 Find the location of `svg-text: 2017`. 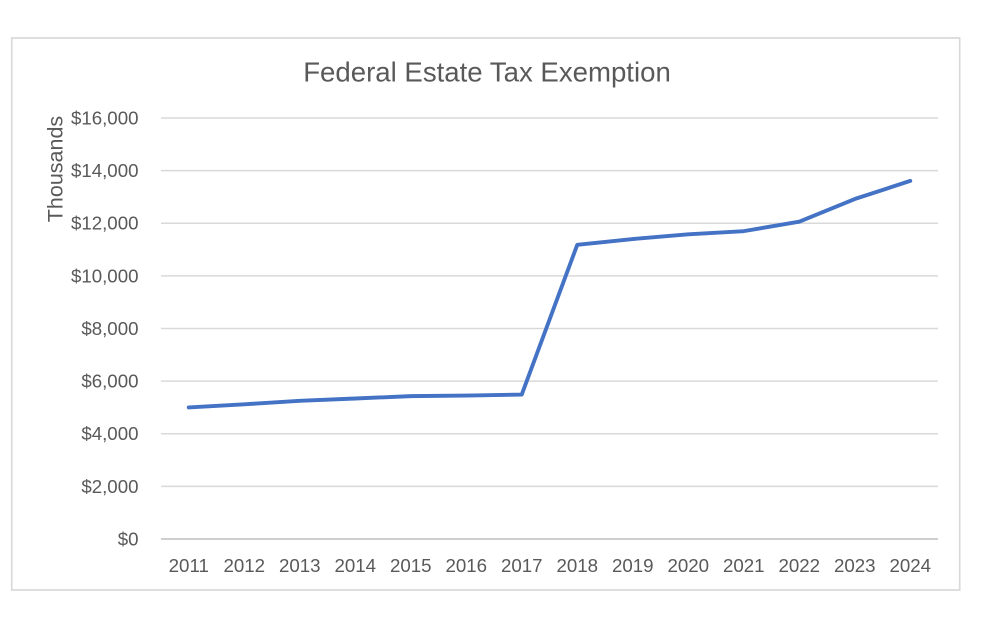

svg-text: 2017 is located at coordinates (522, 565).